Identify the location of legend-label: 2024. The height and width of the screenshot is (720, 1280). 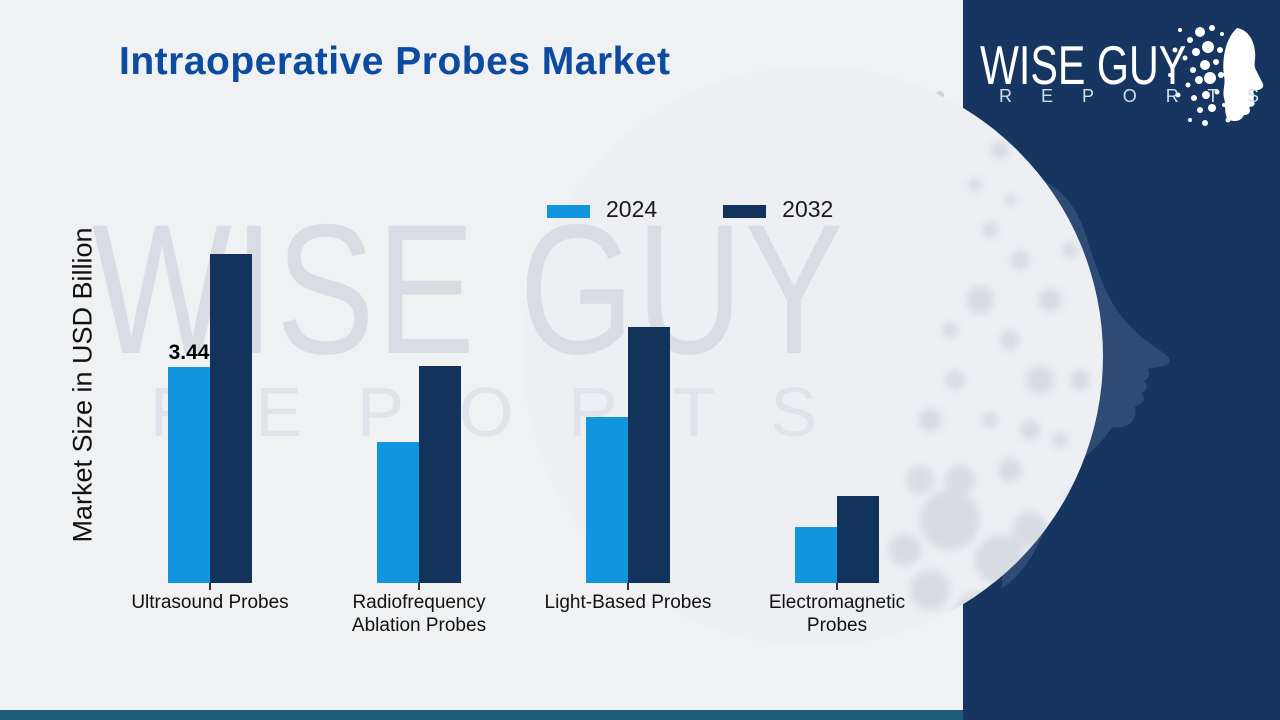
(632, 209).